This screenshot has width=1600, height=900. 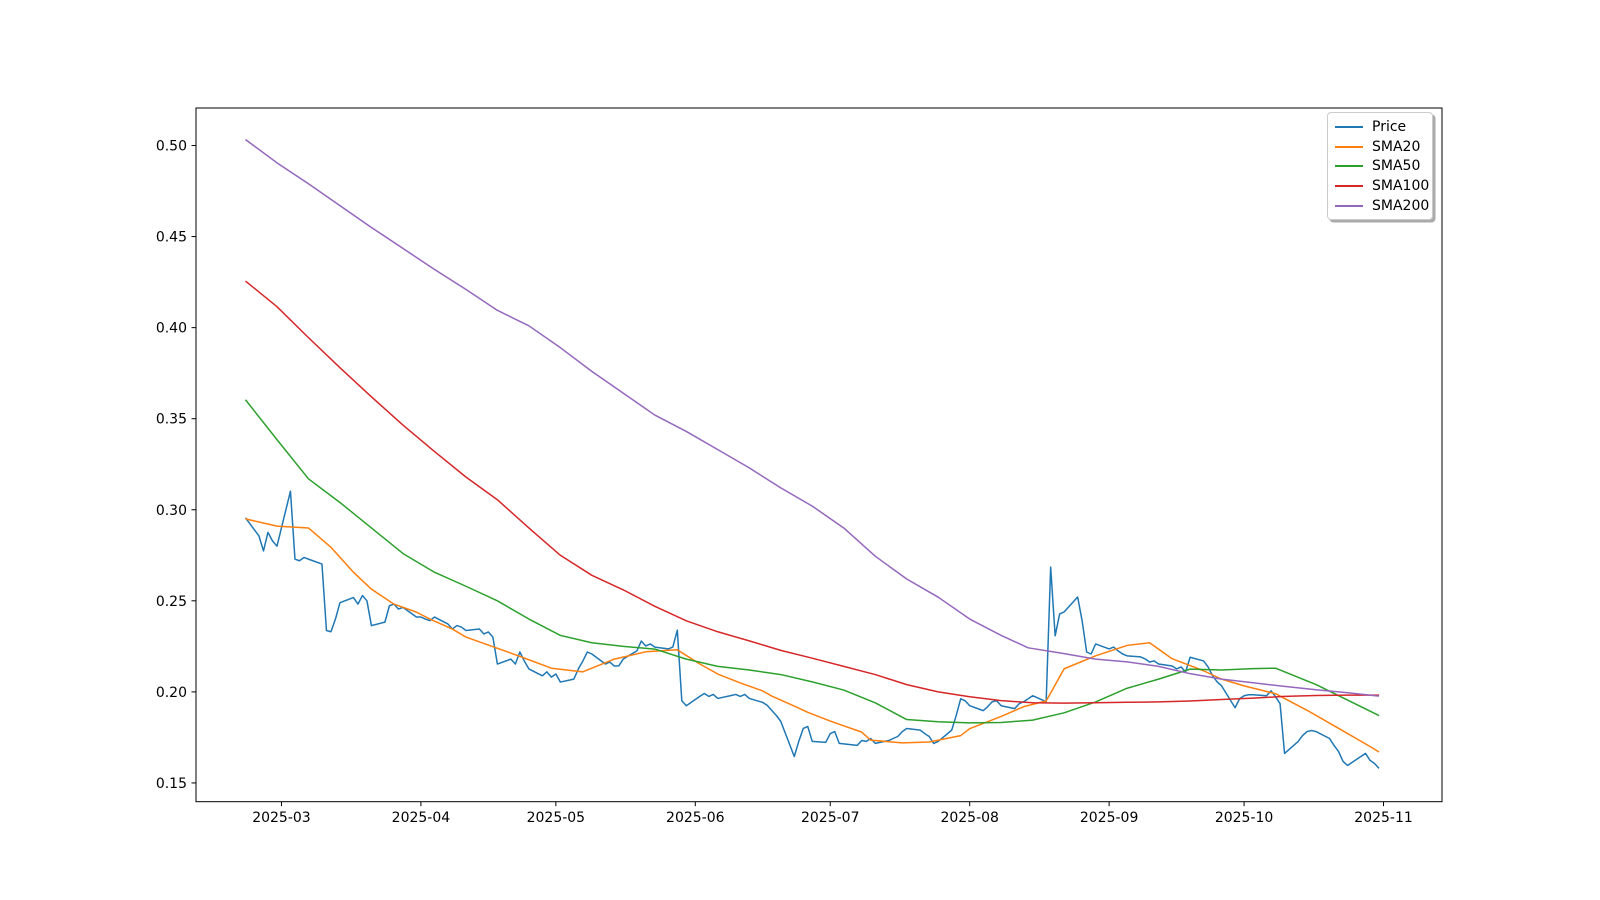 I want to click on y-tick-label: 0.30, so click(x=171, y=511).